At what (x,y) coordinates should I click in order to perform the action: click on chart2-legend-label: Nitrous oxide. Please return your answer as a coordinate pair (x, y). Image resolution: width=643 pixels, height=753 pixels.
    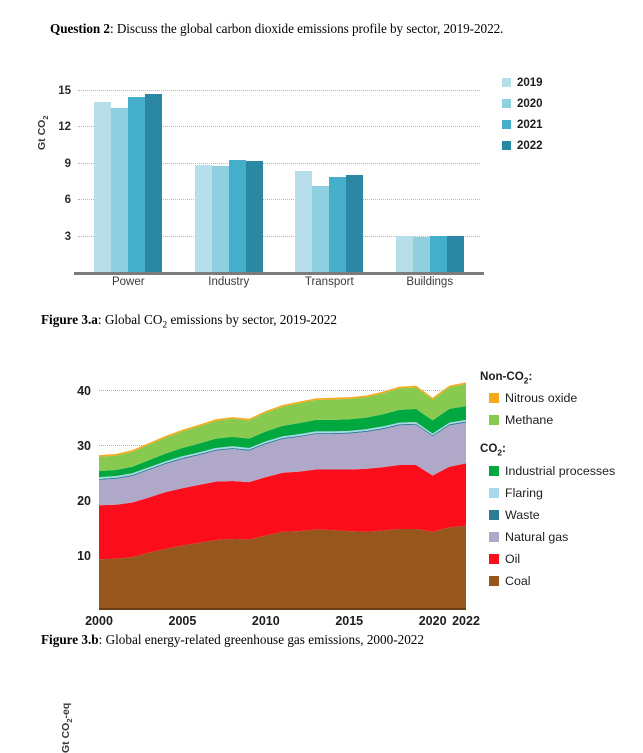
    Looking at the image, I should click on (541, 398).